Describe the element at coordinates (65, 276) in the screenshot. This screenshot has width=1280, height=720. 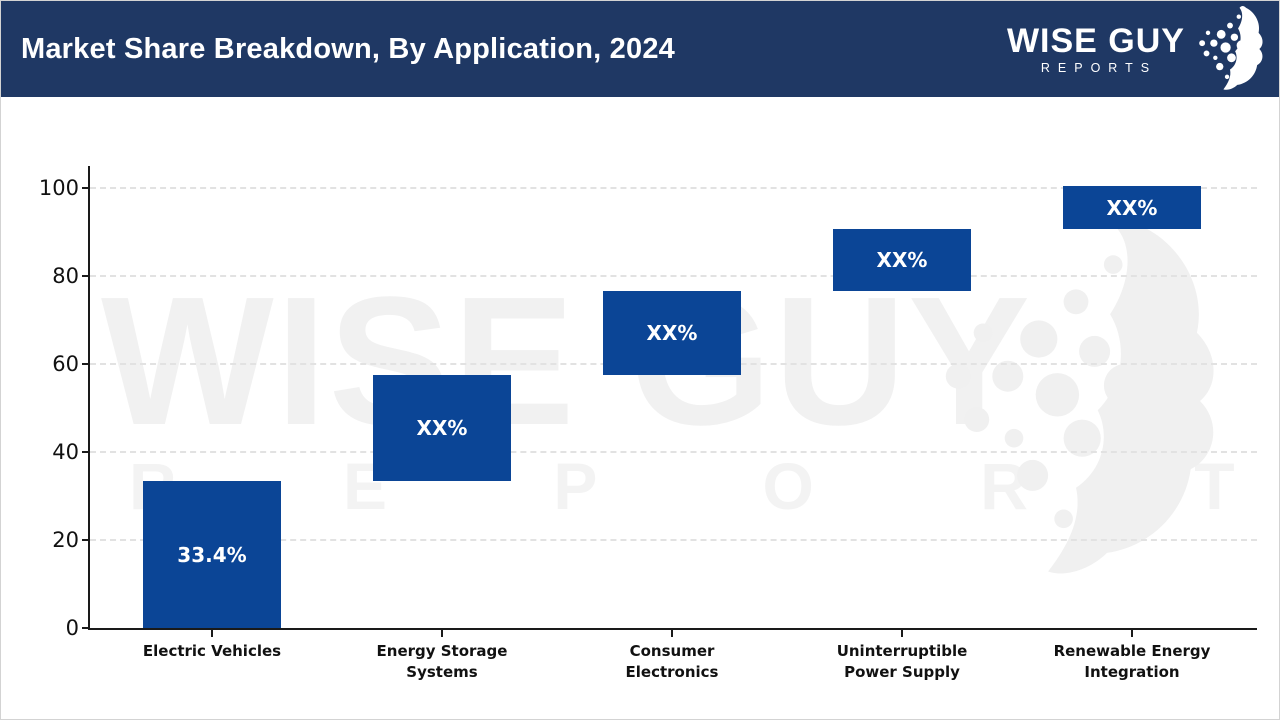
I see `y-tick-label: 80` at that location.